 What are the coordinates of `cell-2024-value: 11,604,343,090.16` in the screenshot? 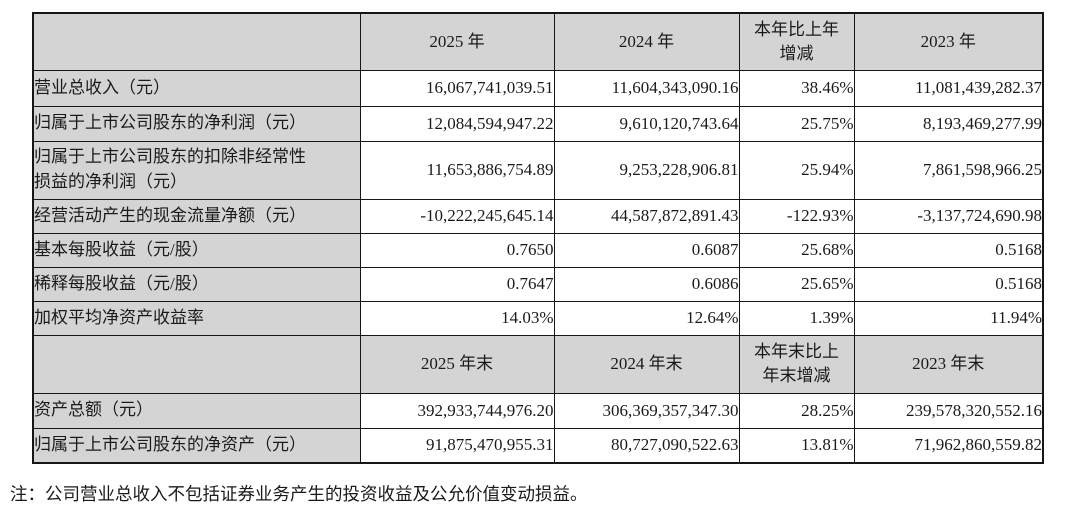 It's located at (646, 88).